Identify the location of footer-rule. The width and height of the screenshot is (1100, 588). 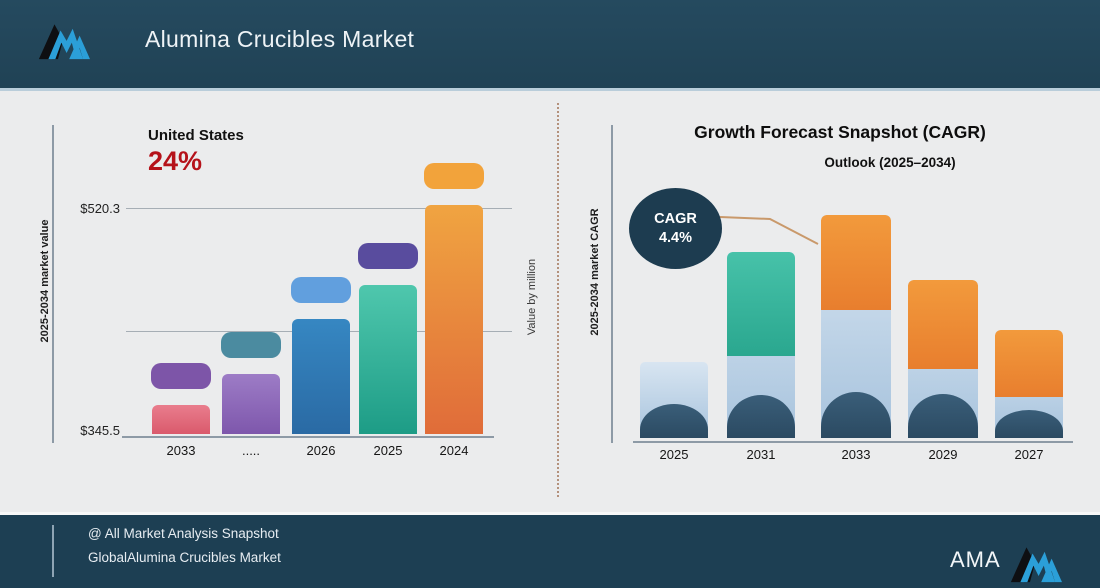
(53, 551).